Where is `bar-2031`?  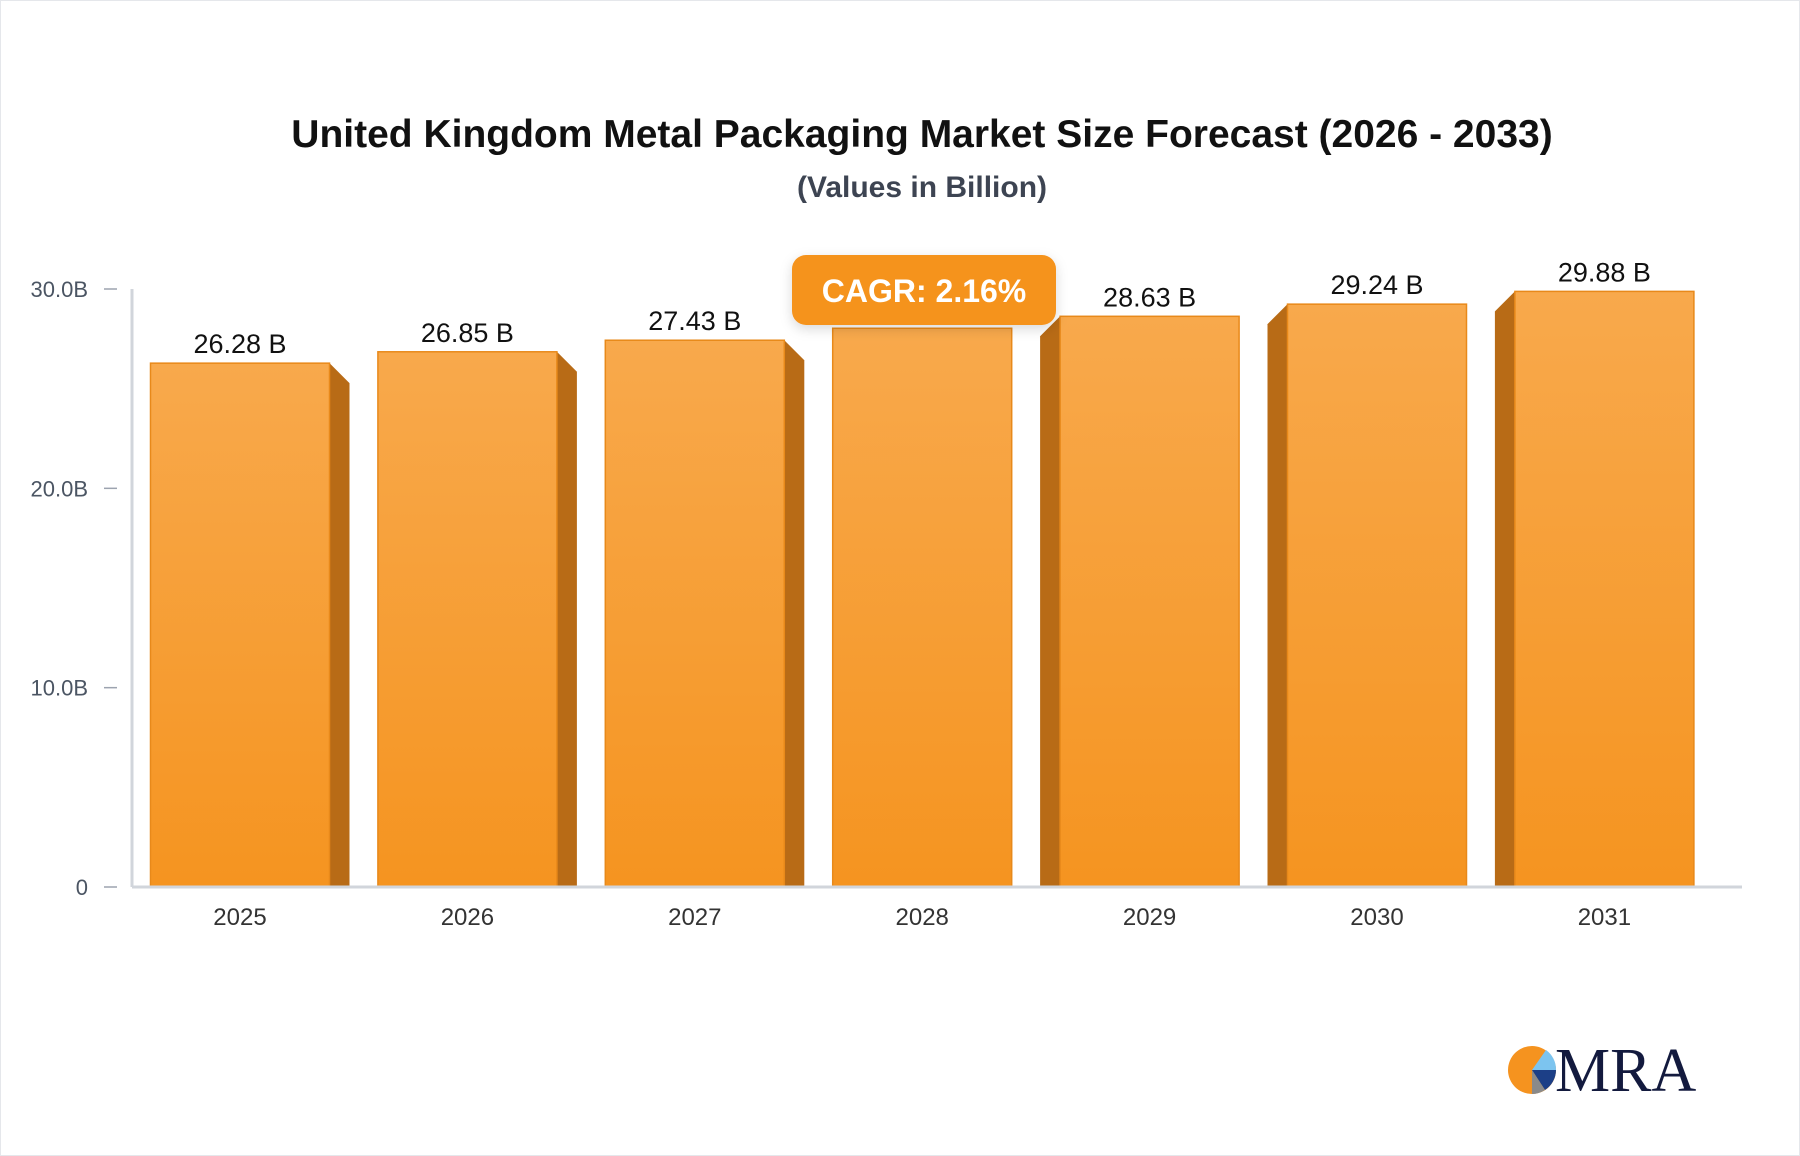
bar-2031 is located at coordinates (1594, 589).